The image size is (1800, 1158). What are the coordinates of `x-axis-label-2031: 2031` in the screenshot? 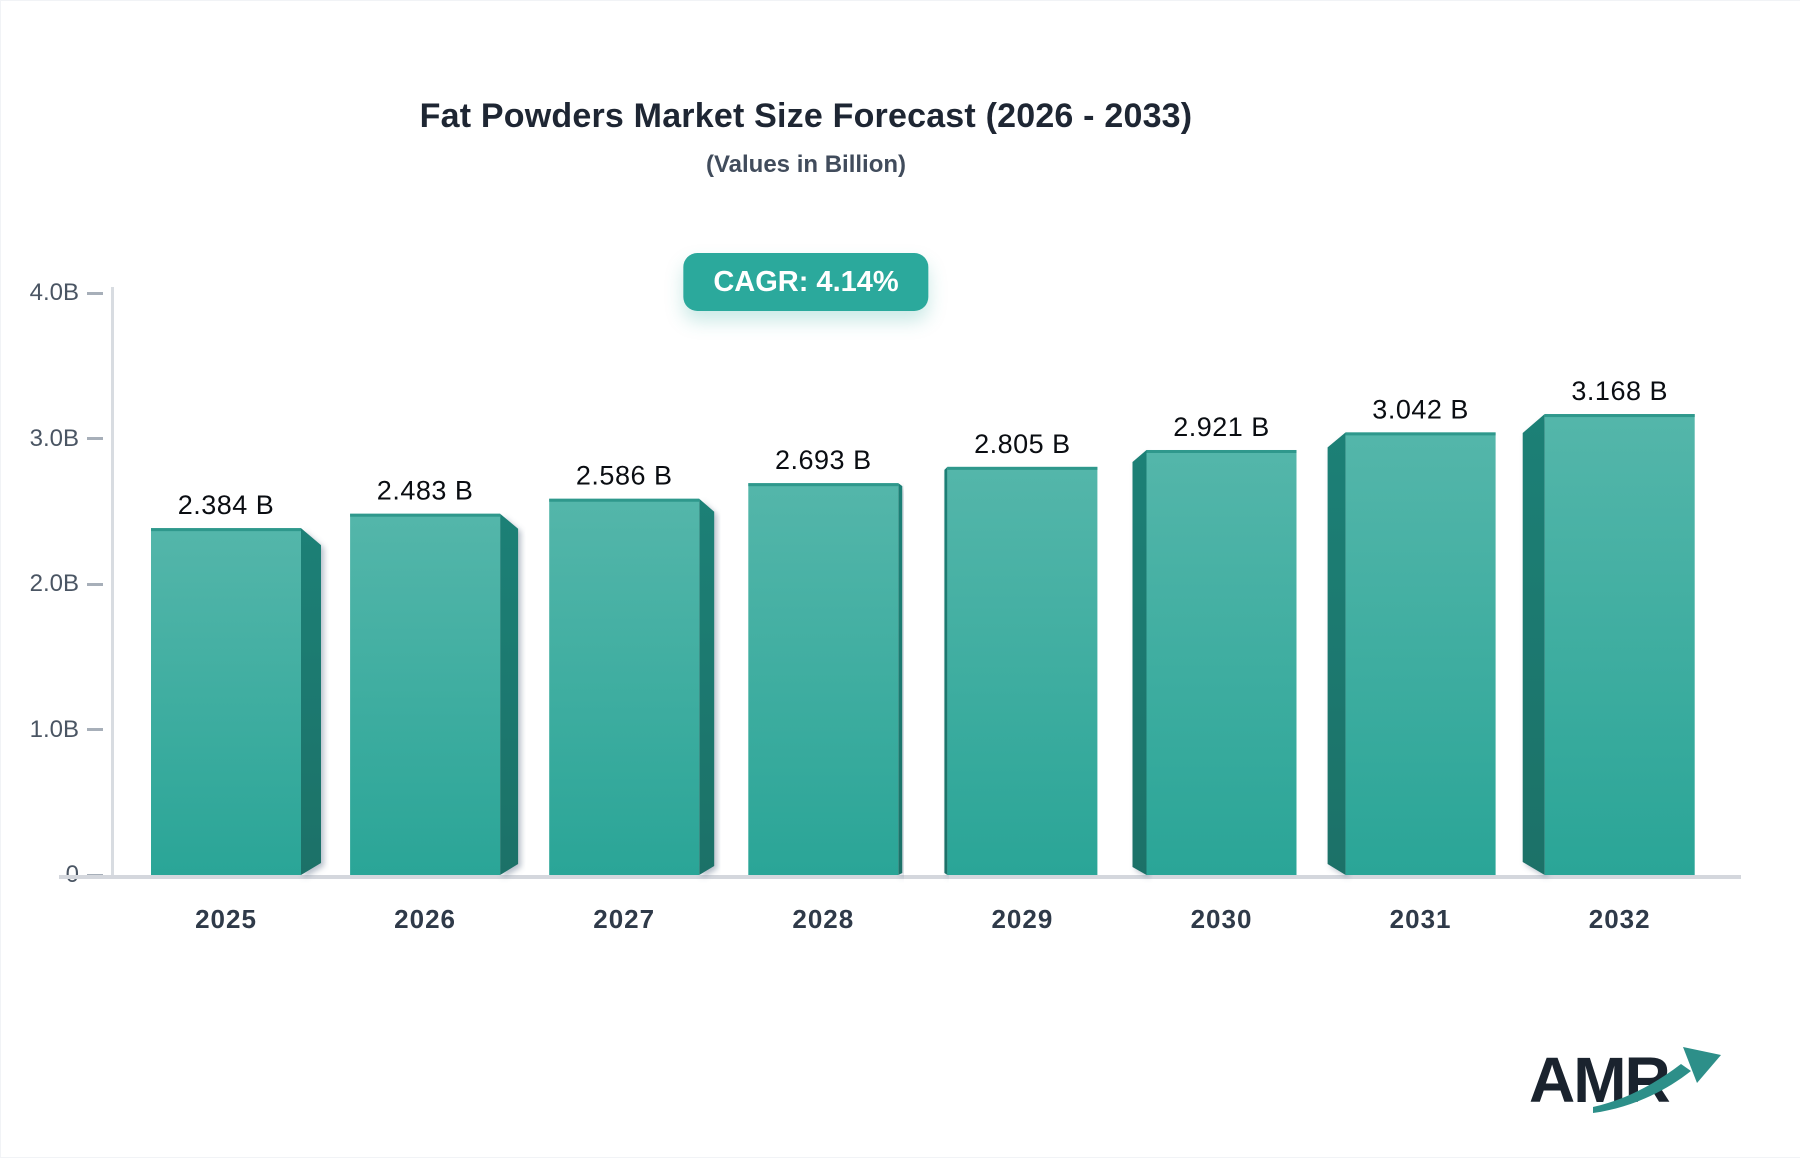 It's located at (1421, 919).